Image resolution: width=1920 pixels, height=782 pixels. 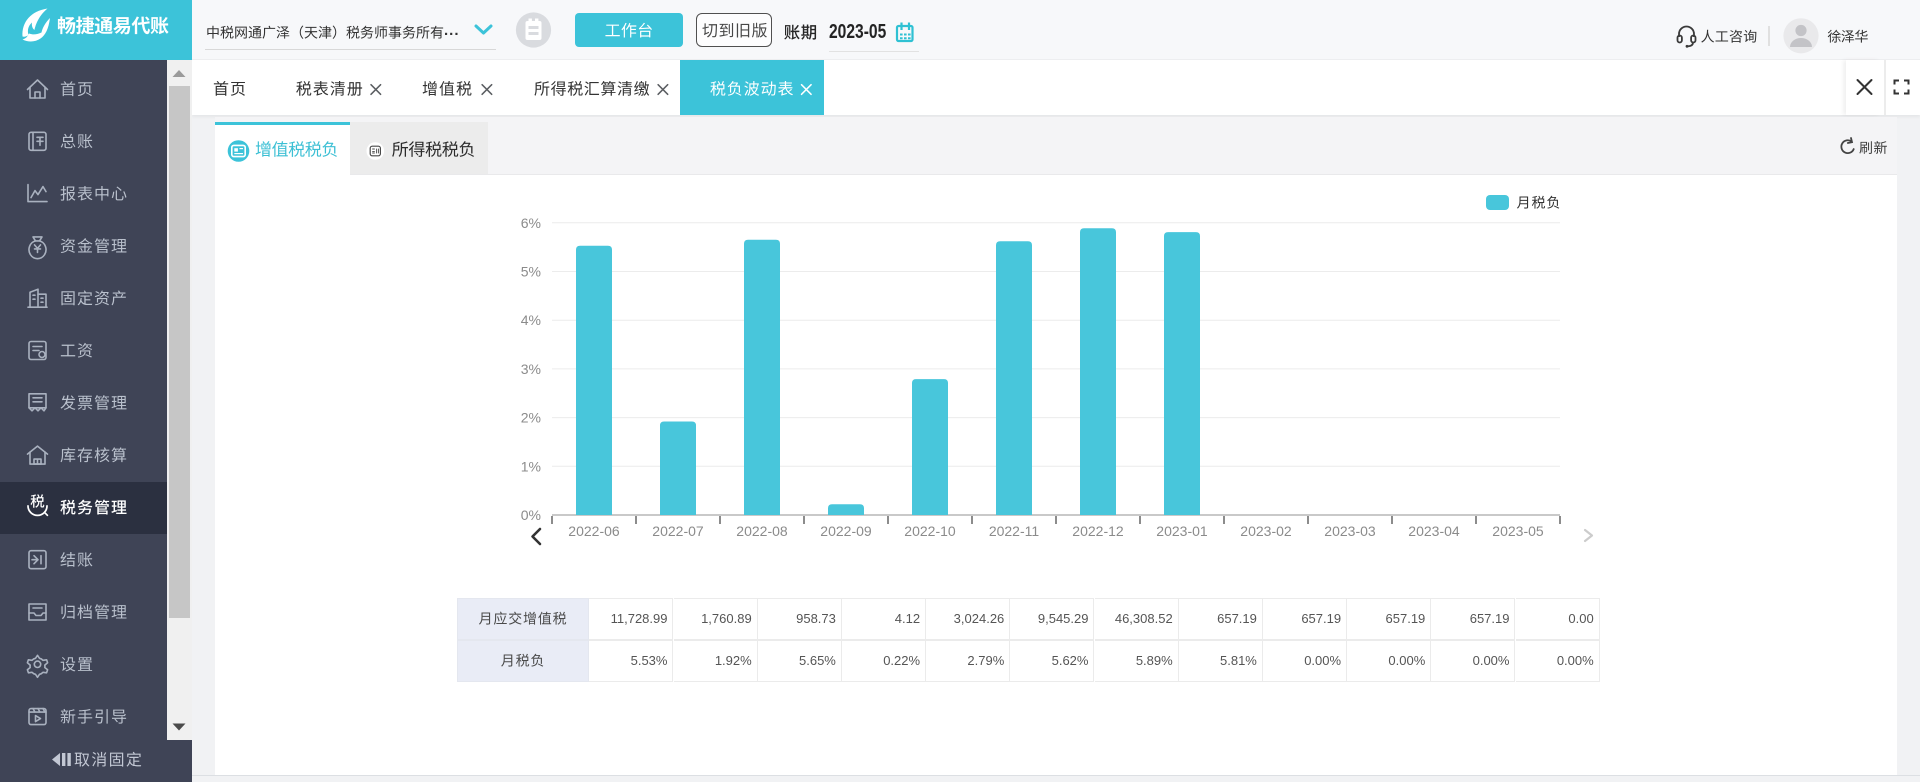 What do you see at coordinates (930, 531) in the screenshot?
I see `svg-text: 2022-10` at bounding box center [930, 531].